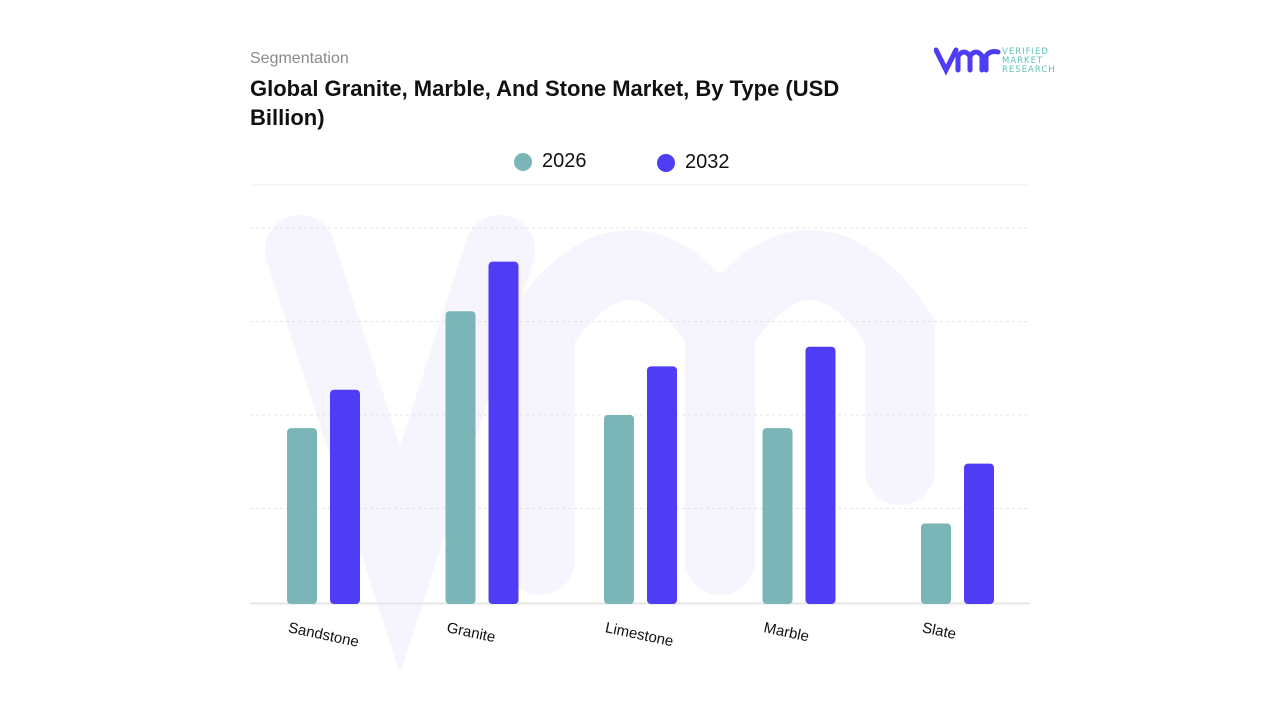  I want to click on x-tick-label: Sandstone, so click(324, 635).